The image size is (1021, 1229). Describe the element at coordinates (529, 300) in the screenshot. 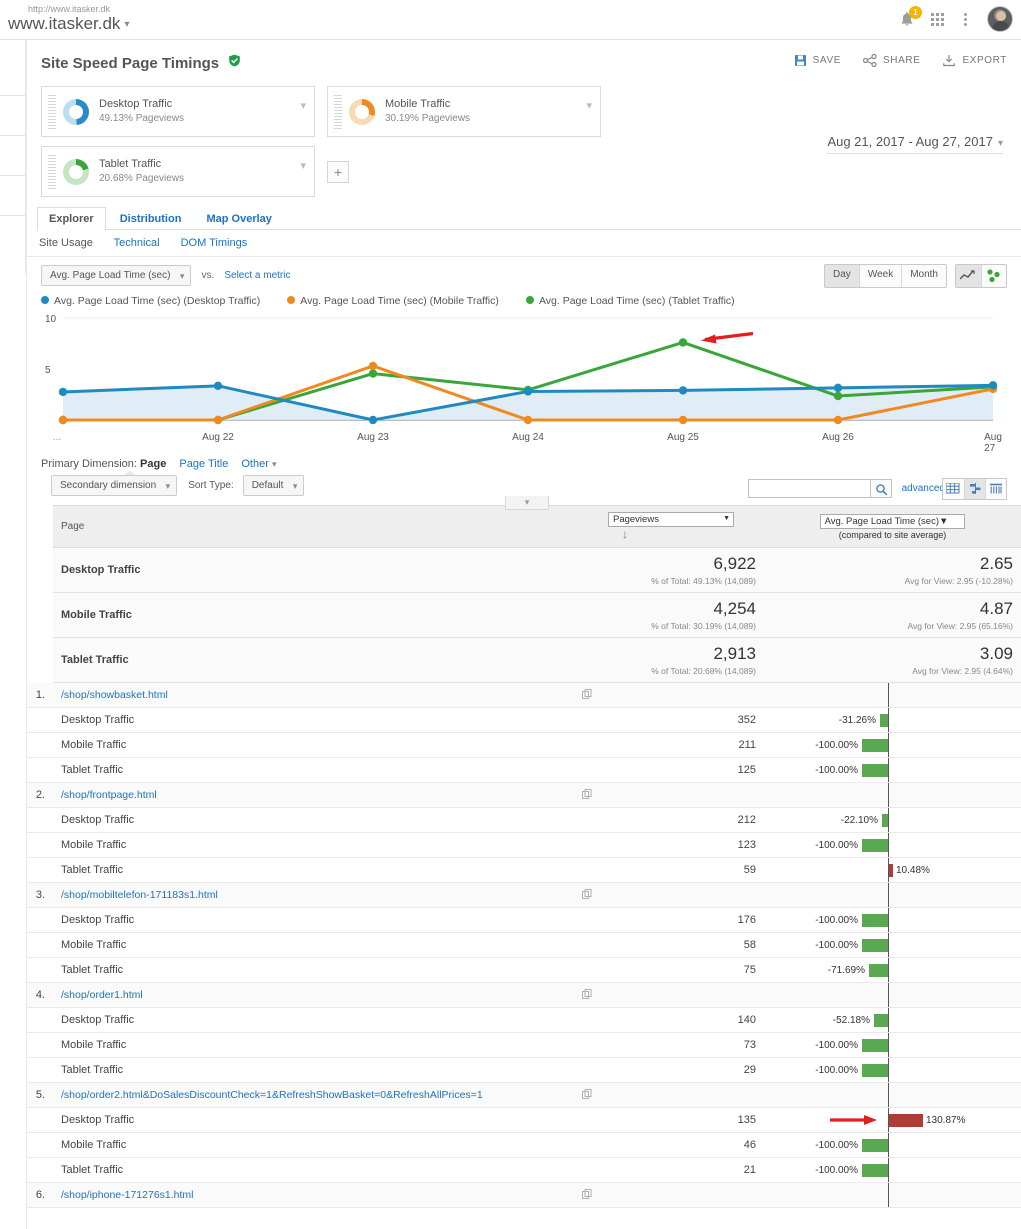

I see `legend-dot-icon` at that location.